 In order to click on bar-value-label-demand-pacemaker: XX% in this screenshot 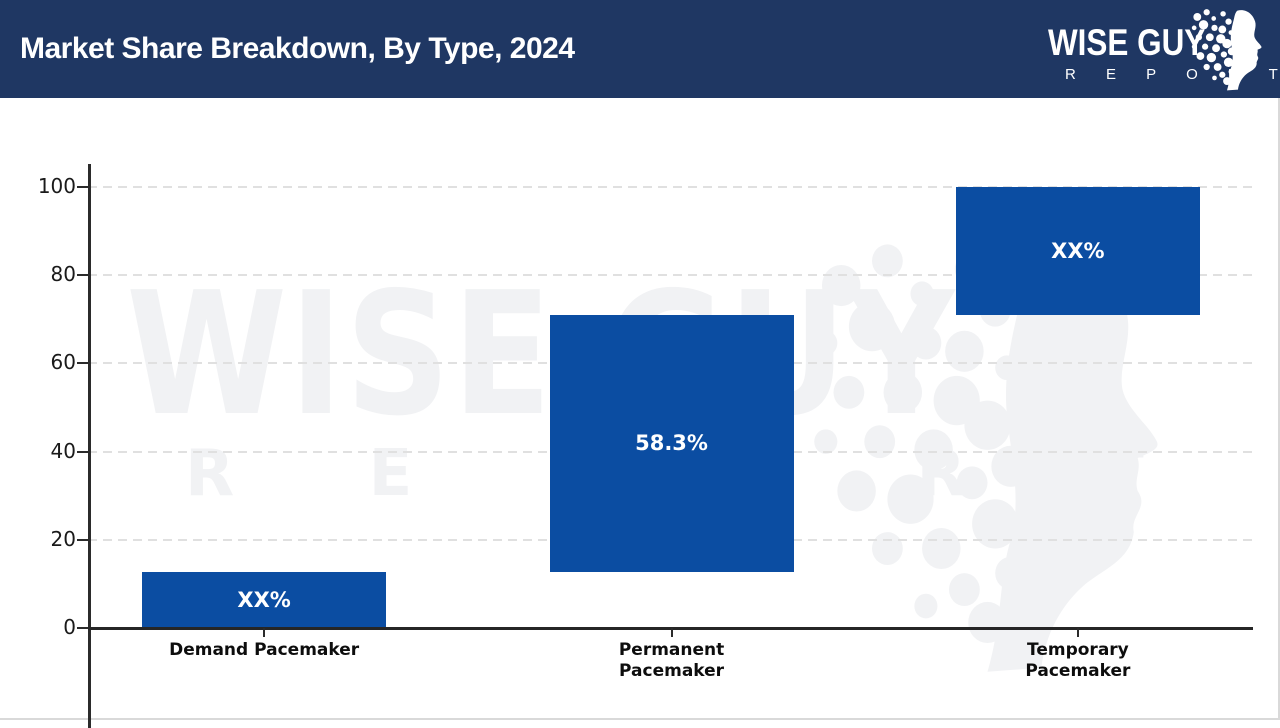, I will do `click(264, 599)`.